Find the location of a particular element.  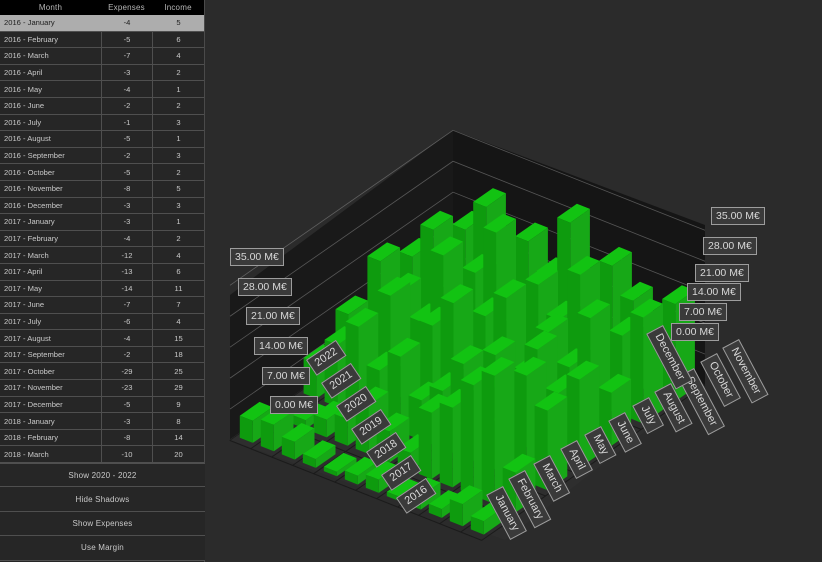

table-row: 2016 - January -4 5 is located at coordinates (102, 23).